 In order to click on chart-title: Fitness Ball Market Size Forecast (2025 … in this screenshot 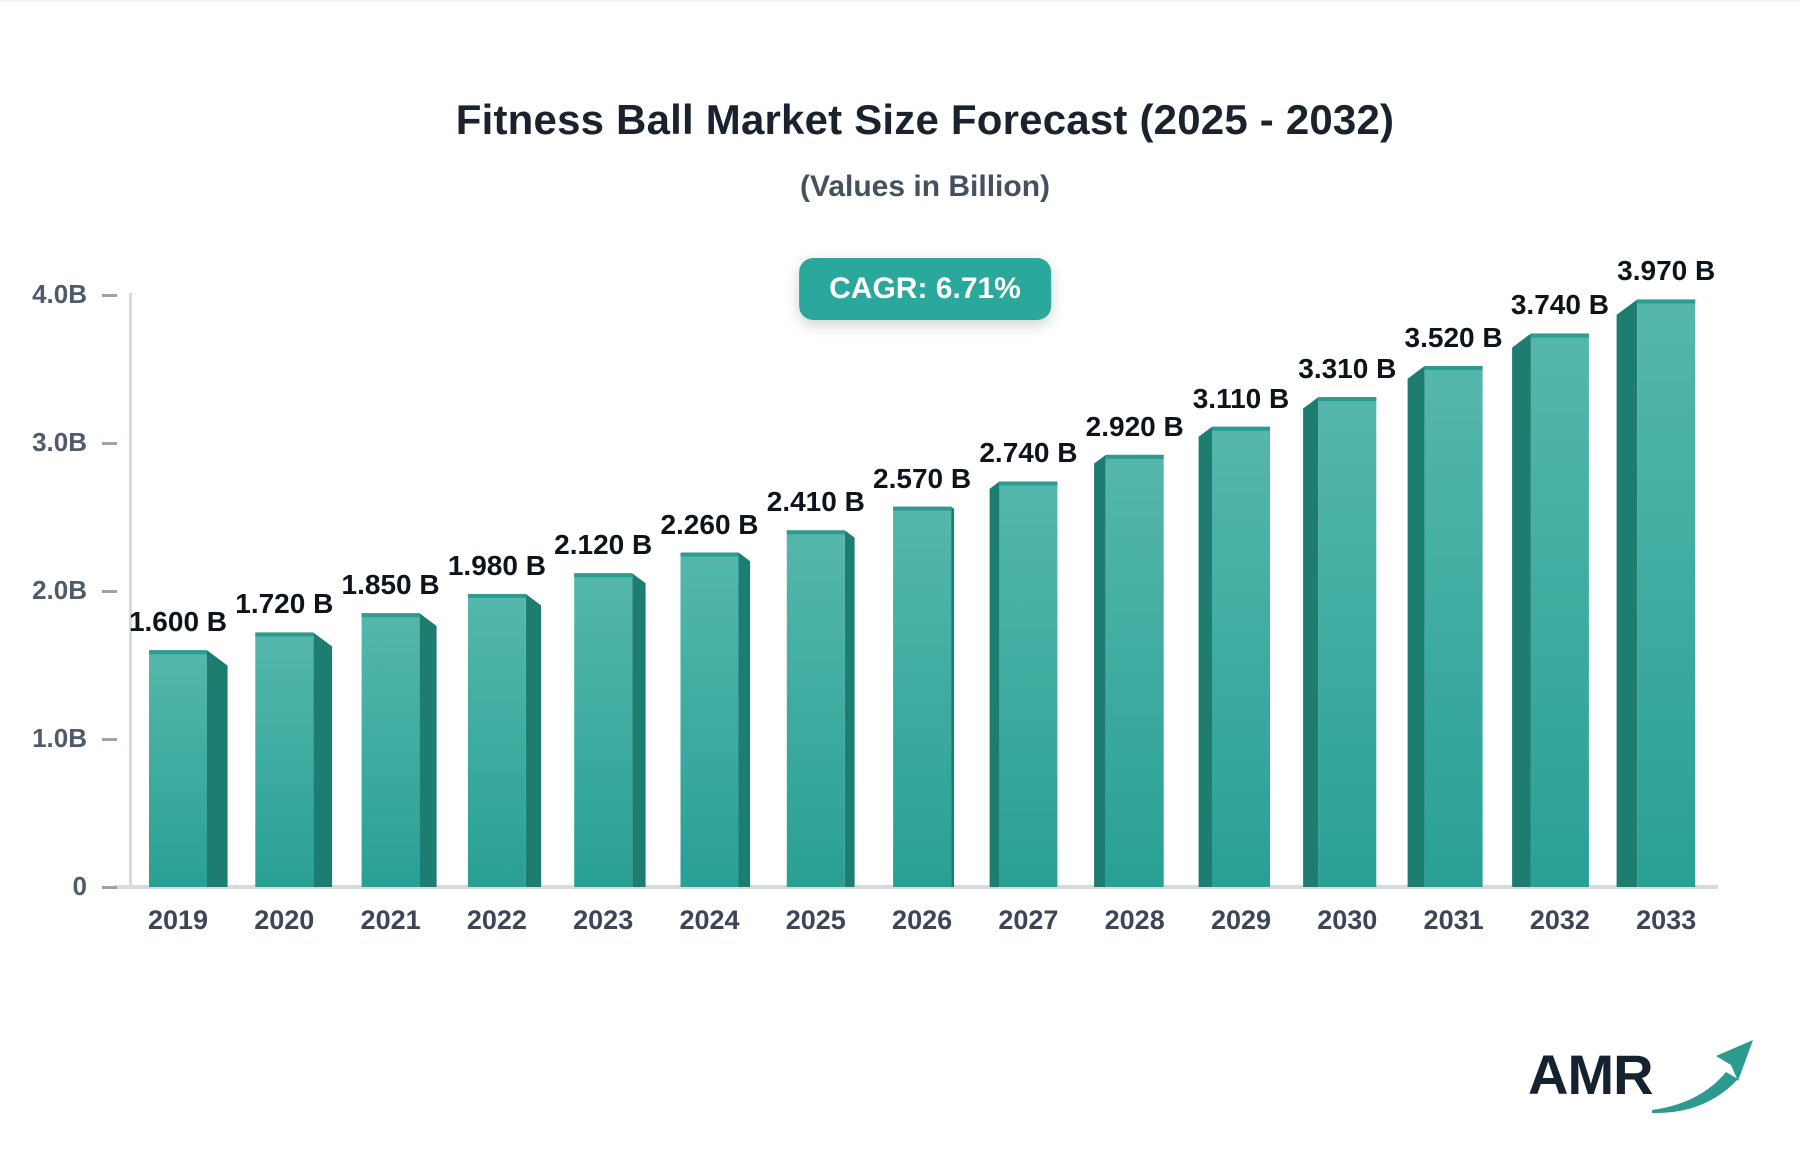, I will do `click(925, 119)`.